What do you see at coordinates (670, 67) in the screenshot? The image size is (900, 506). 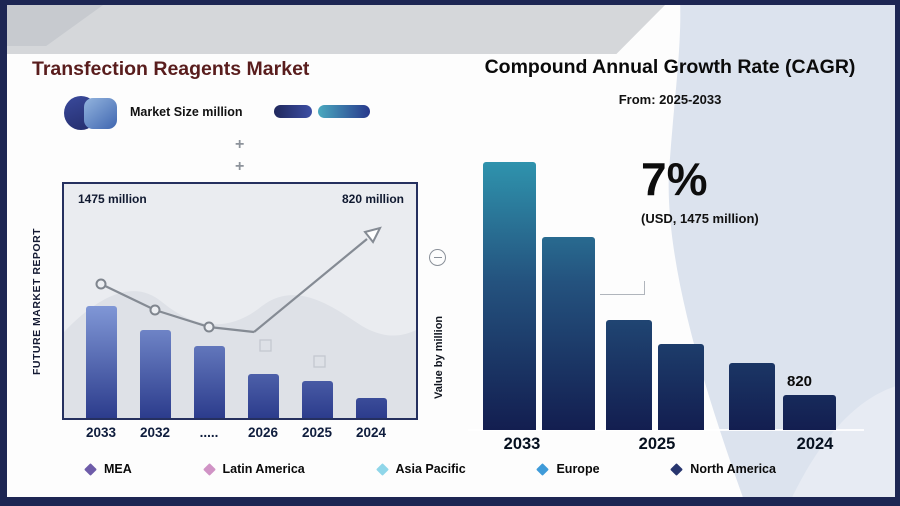 I see `right-chart-title: Compound Annual Growth Rate (CAGR)` at bounding box center [670, 67].